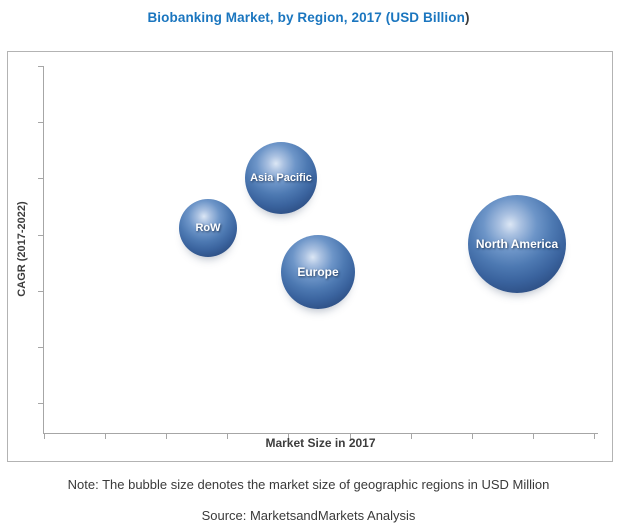 This screenshot has width=617, height=530. I want to click on bubble-label: Asia Pacific, so click(281, 178).